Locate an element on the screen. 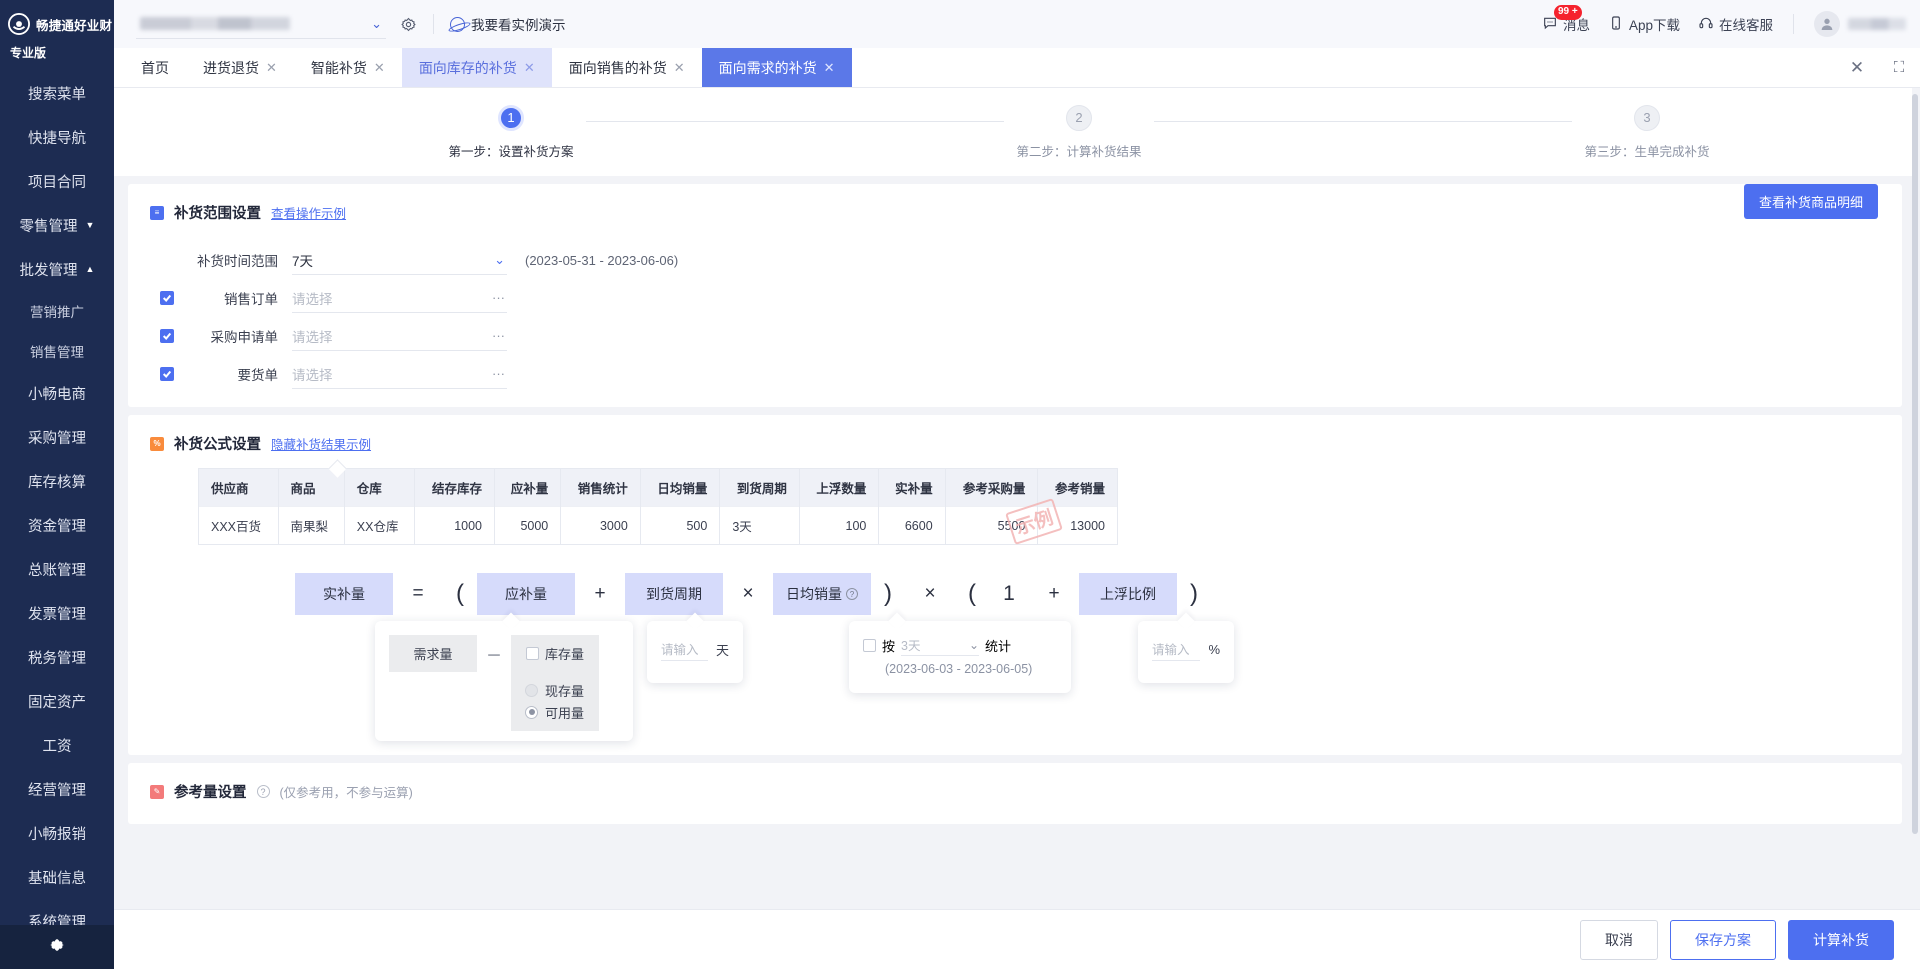  formula-op-4: + is located at coordinates (600, 593).